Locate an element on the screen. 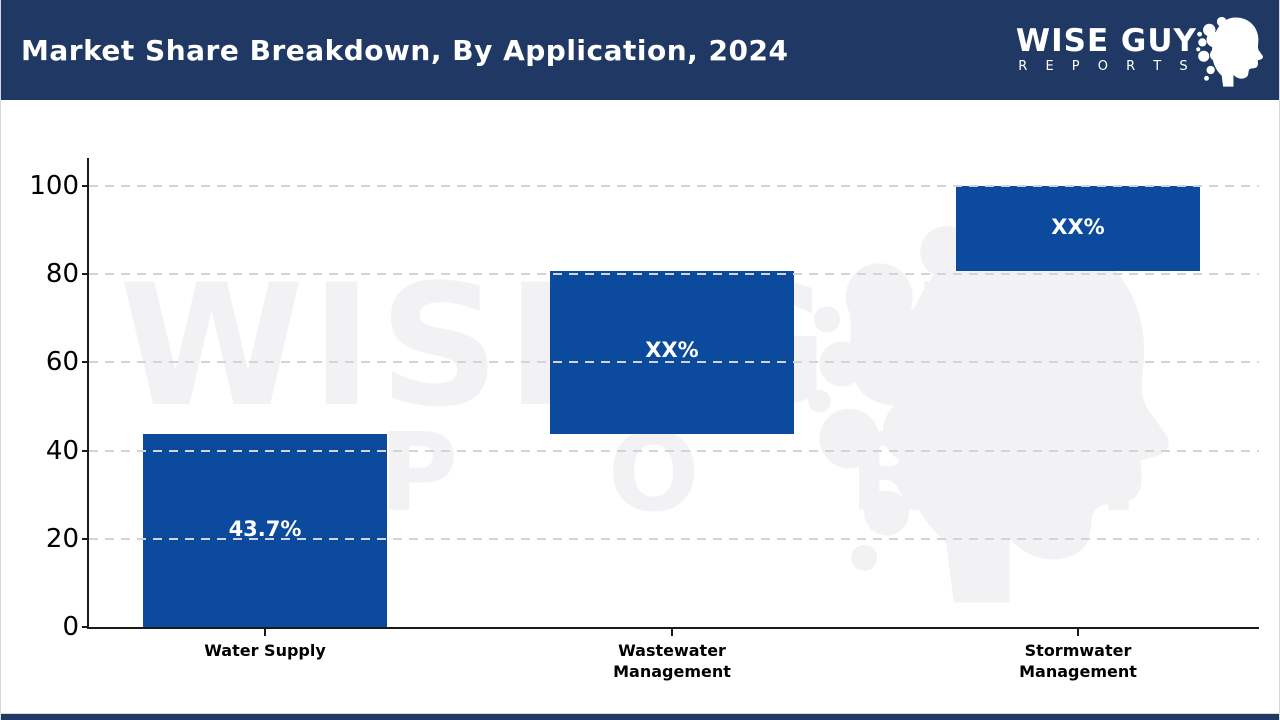 This screenshot has width=1280, height=720. footer-accent-bar is located at coordinates (640, 717).